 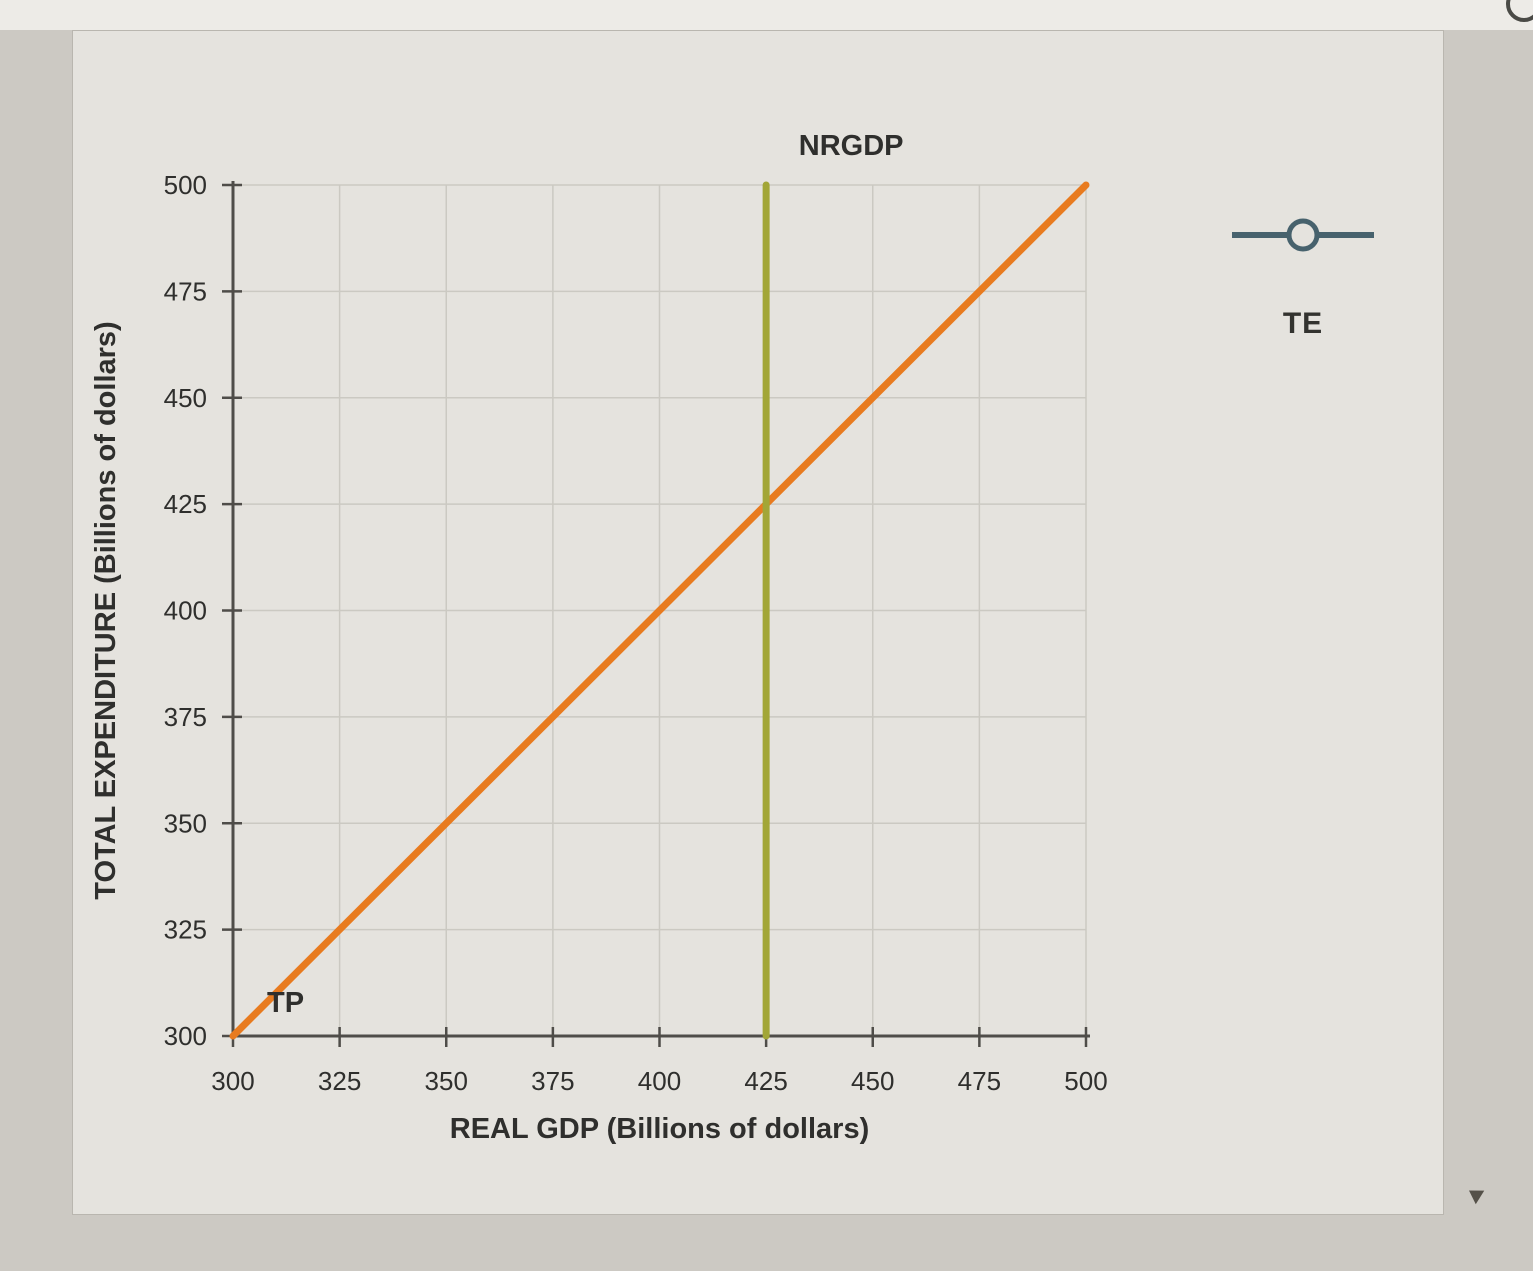 What do you see at coordinates (872, 1081) in the screenshot?
I see `x-tick-label: 450` at bounding box center [872, 1081].